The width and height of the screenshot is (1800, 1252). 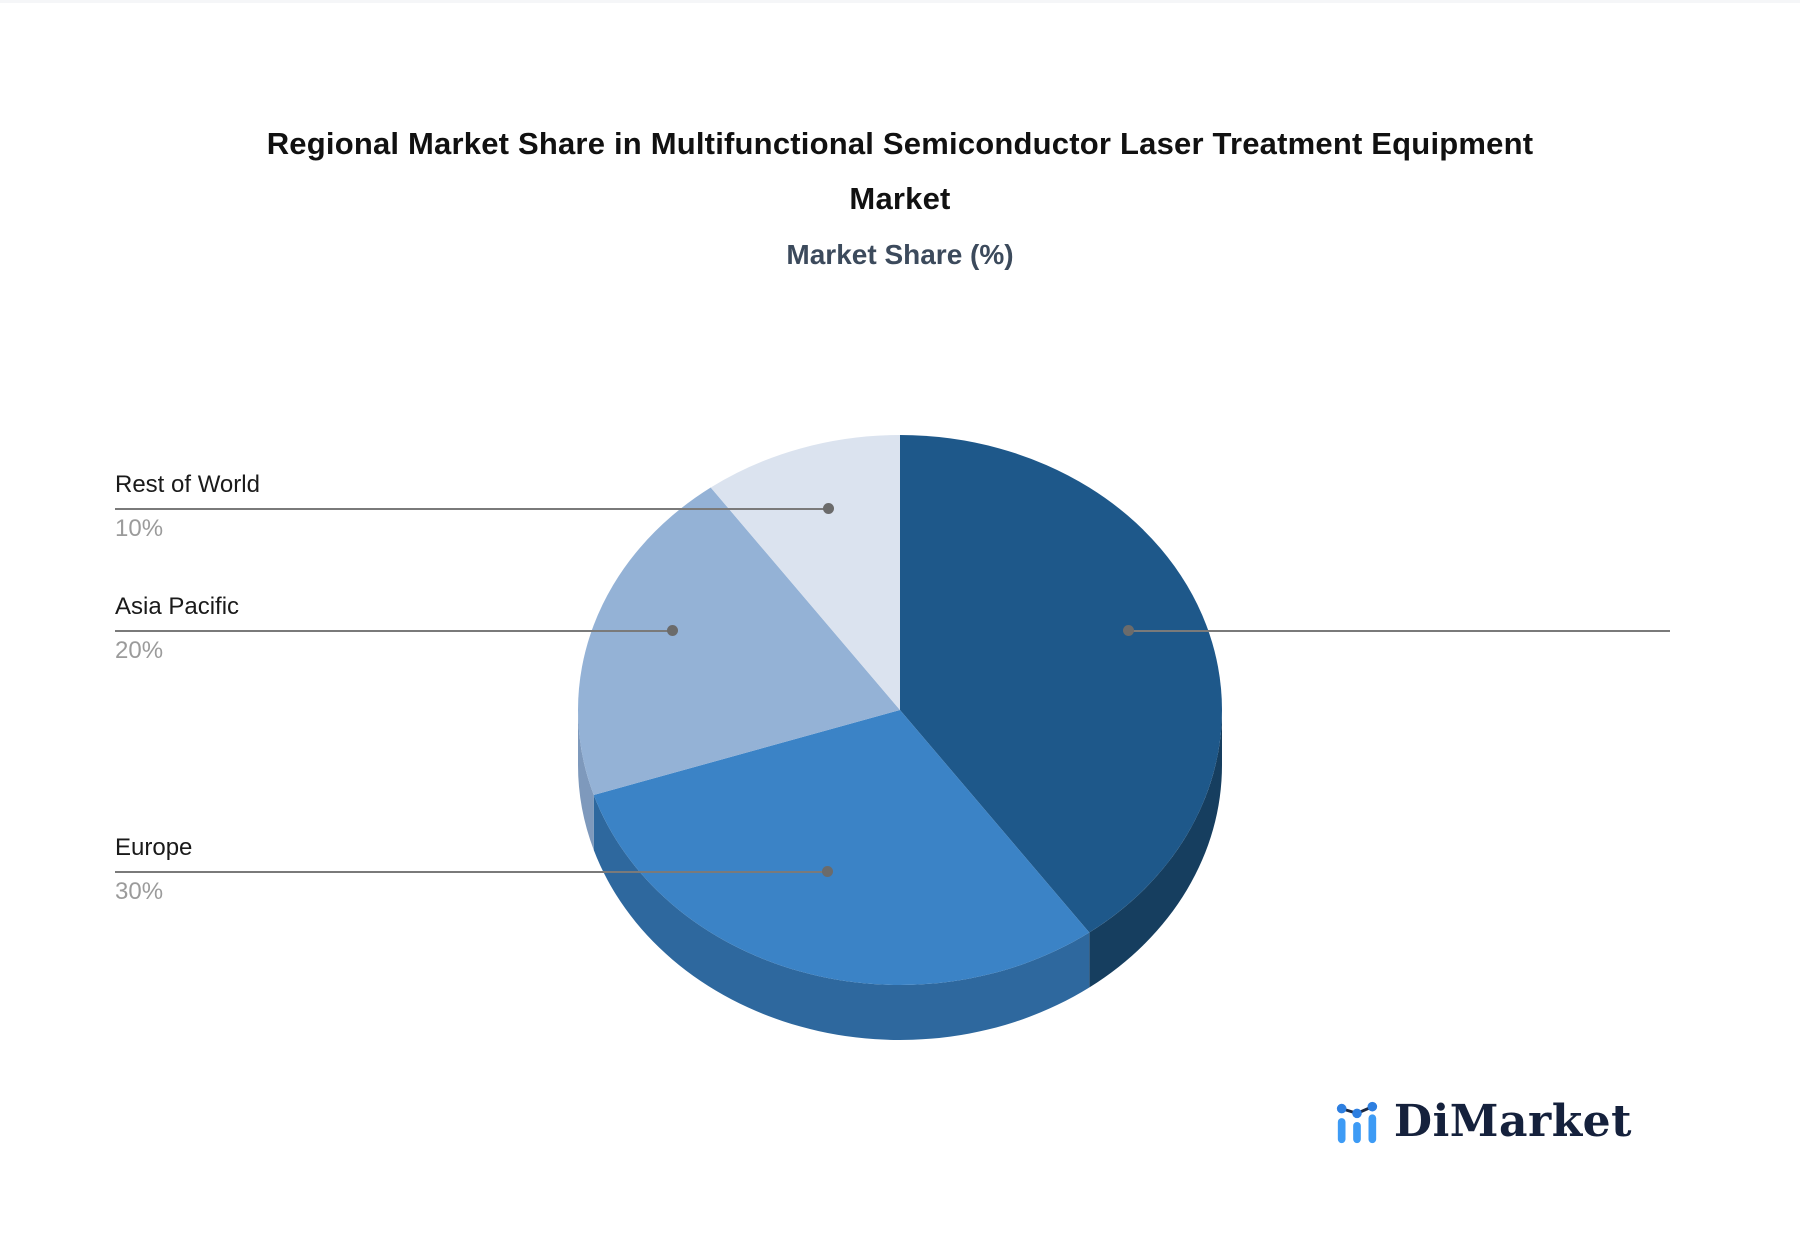 I want to click on callout-label-europe: Europe, so click(x=154, y=847).